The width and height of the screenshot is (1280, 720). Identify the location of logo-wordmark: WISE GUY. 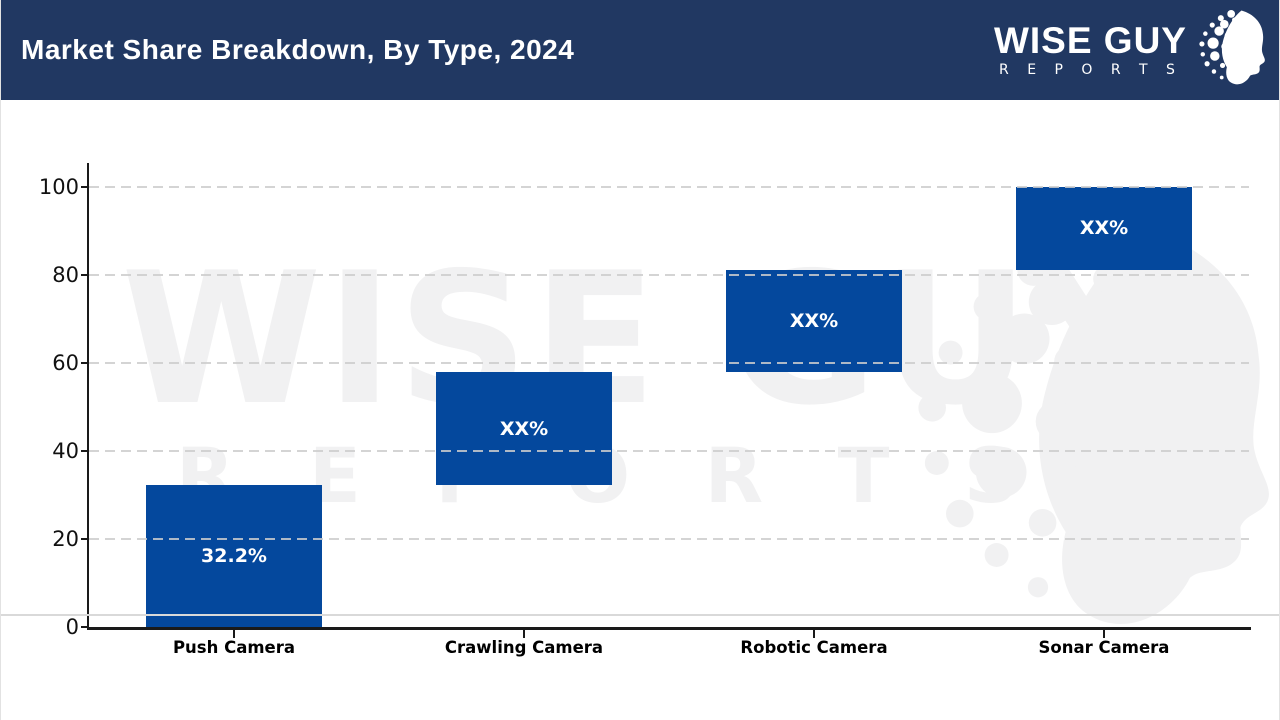
(1090, 40).